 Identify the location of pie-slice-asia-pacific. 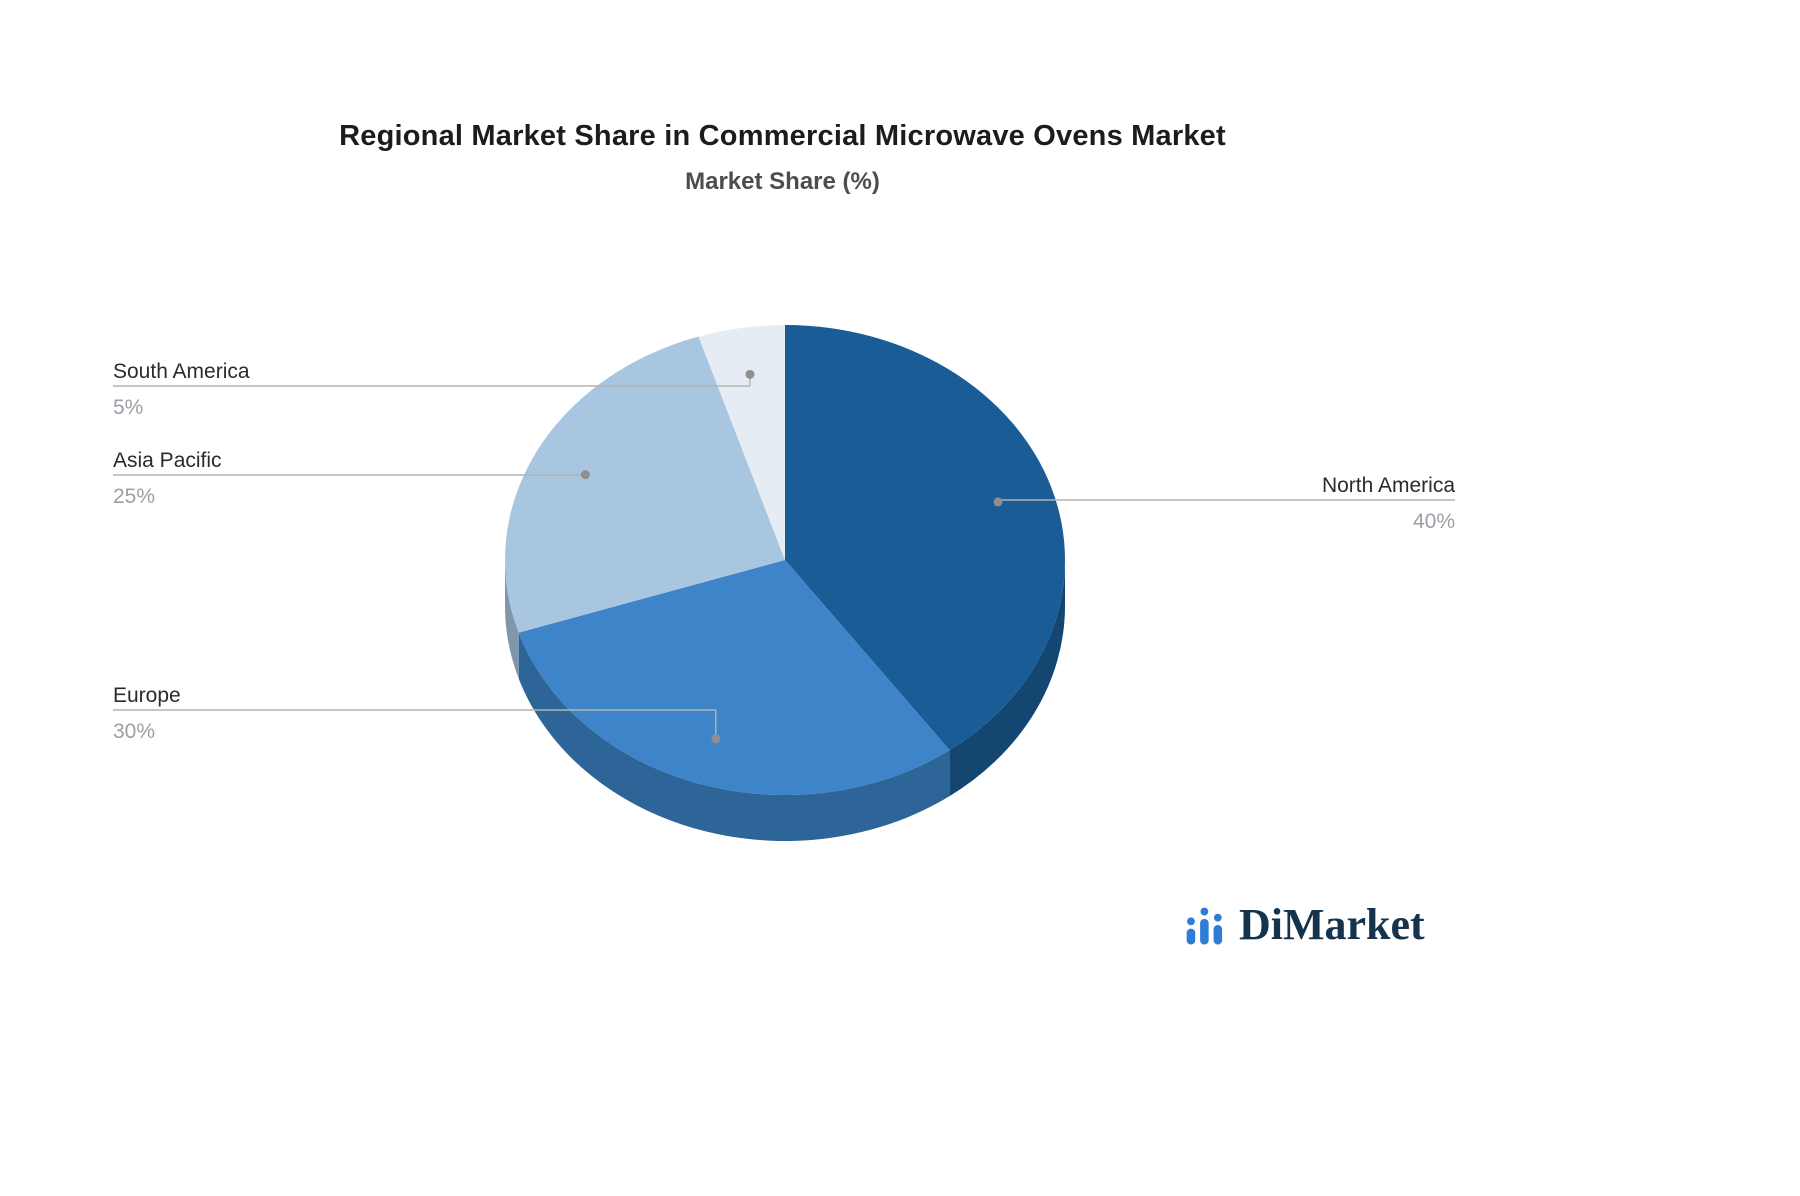
(644, 484).